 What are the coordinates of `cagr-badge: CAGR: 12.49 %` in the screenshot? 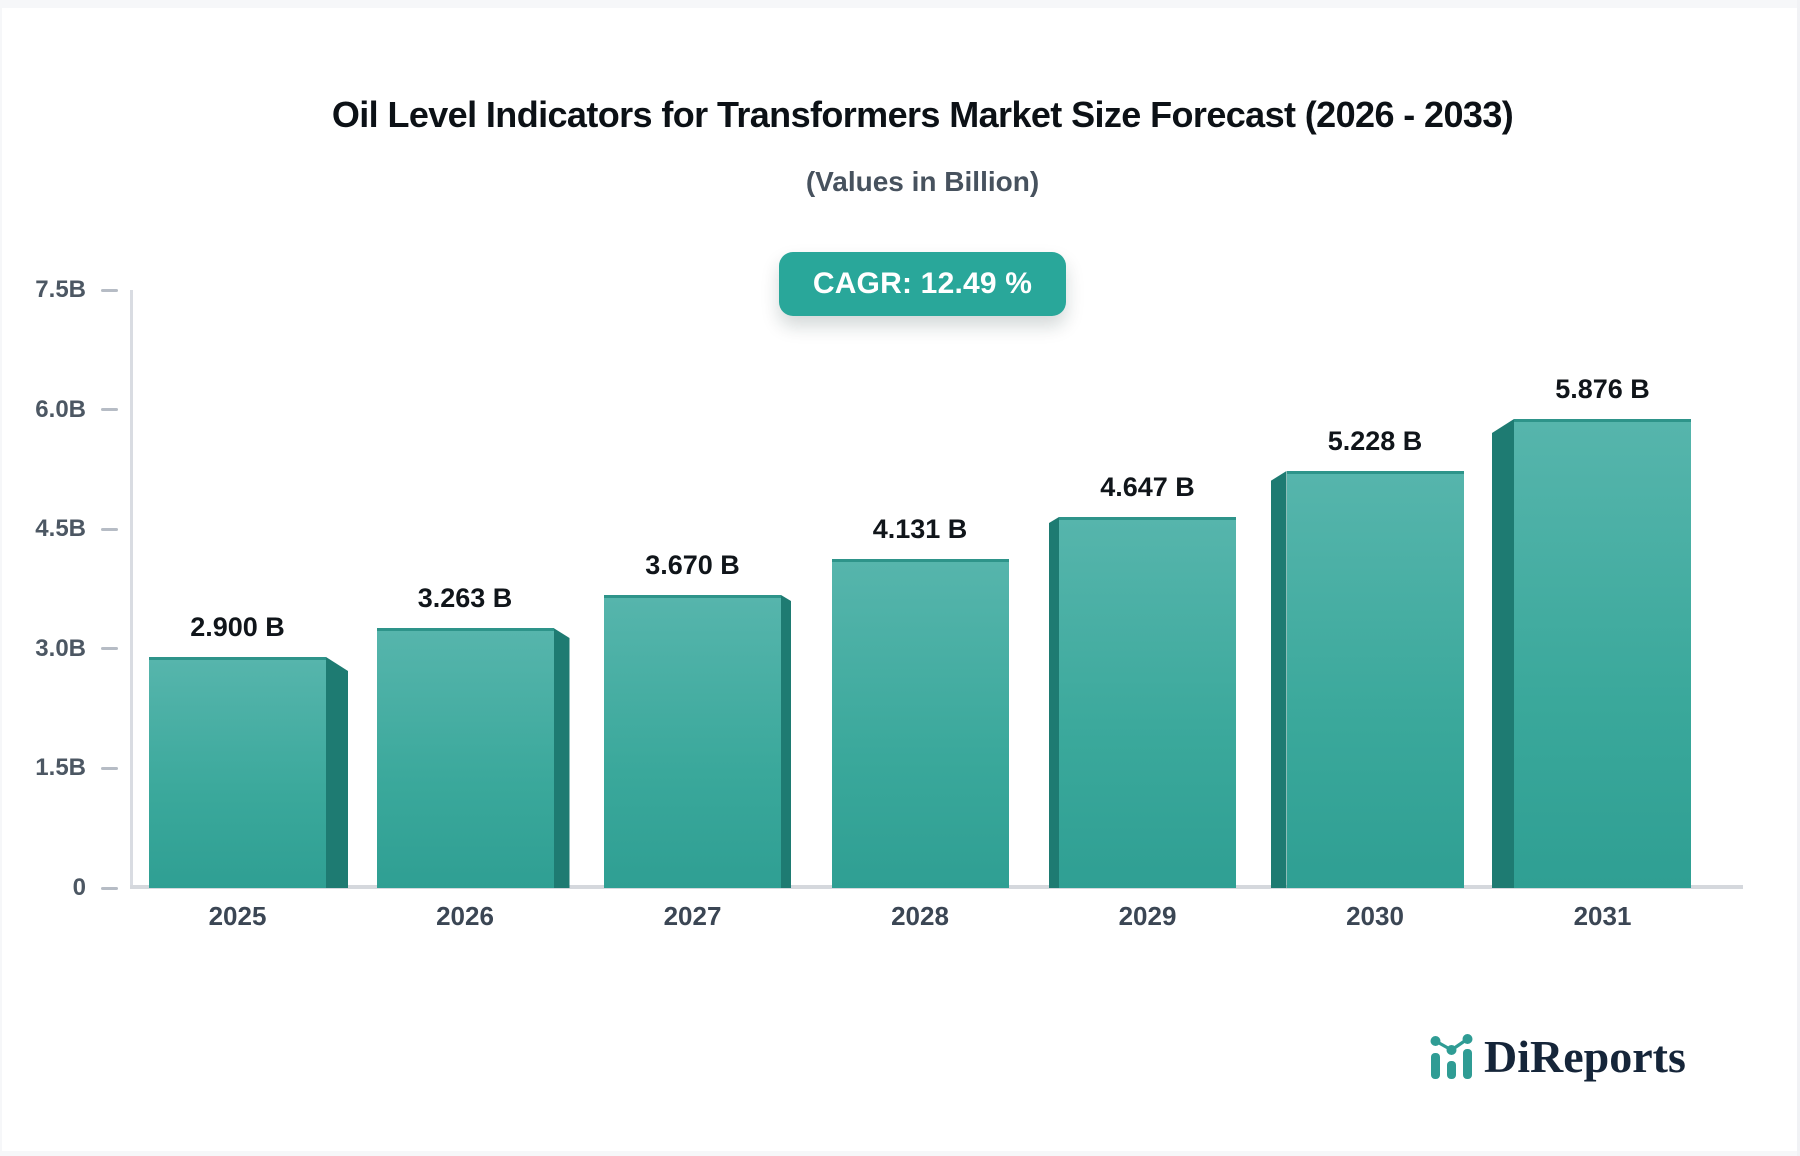 It's located at (922, 284).